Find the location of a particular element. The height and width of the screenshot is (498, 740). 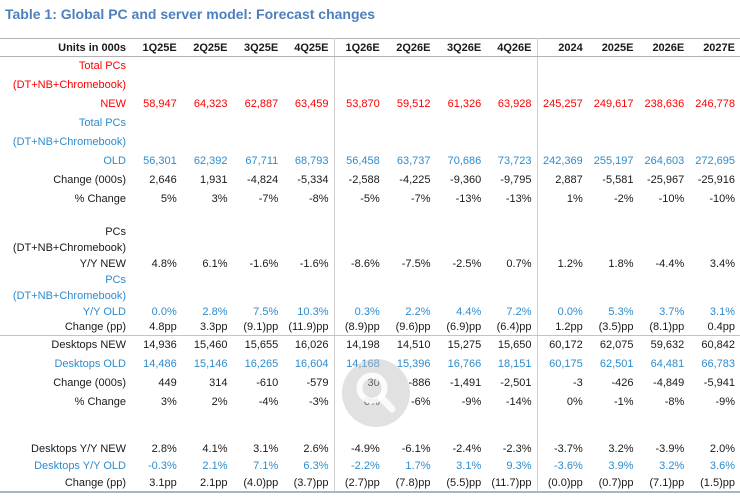

table-cell: 5.3% is located at coordinates (621, 311).